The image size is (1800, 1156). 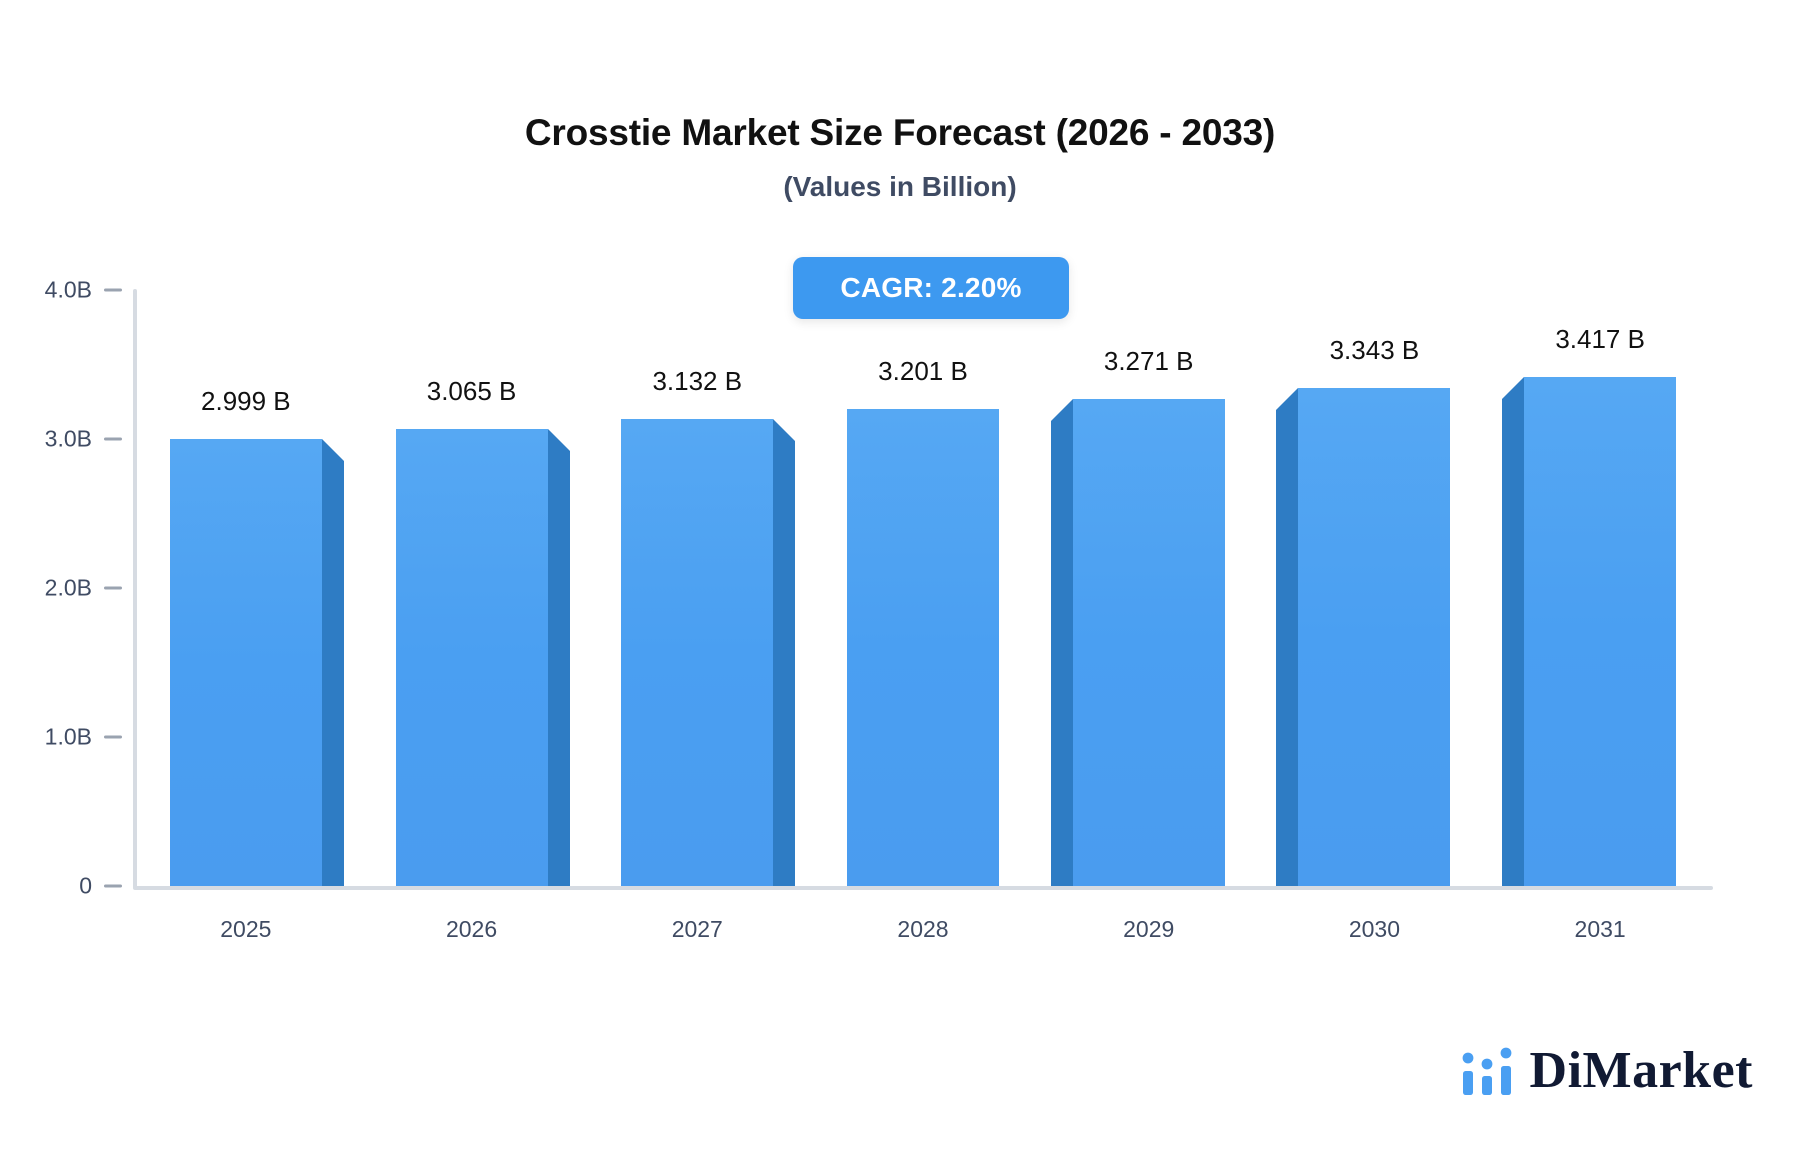 What do you see at coordinates (68, 736) in the screenshot?
I see `y-axis-tick-label: 1.0B` at bounding box center [68, 736].